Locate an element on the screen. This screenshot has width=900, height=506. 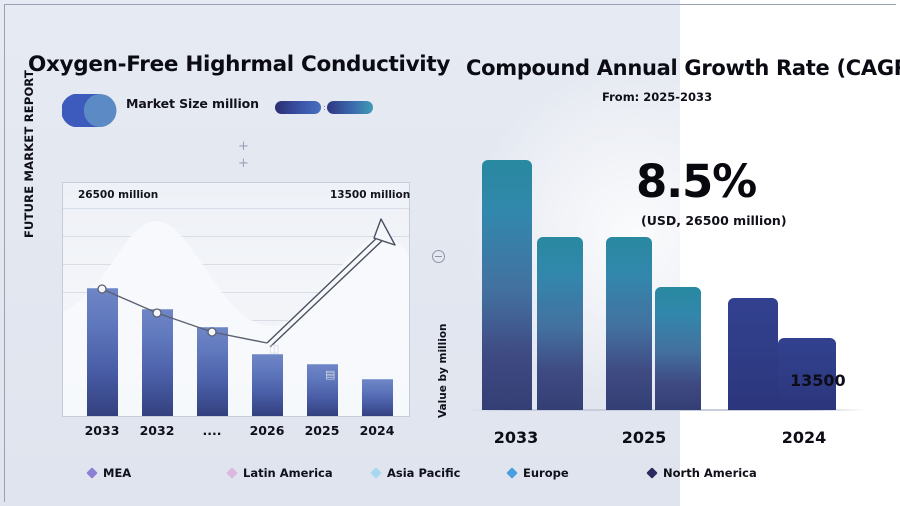
legend-label-latin-america: Latin America is located at coordinates (288, 473).